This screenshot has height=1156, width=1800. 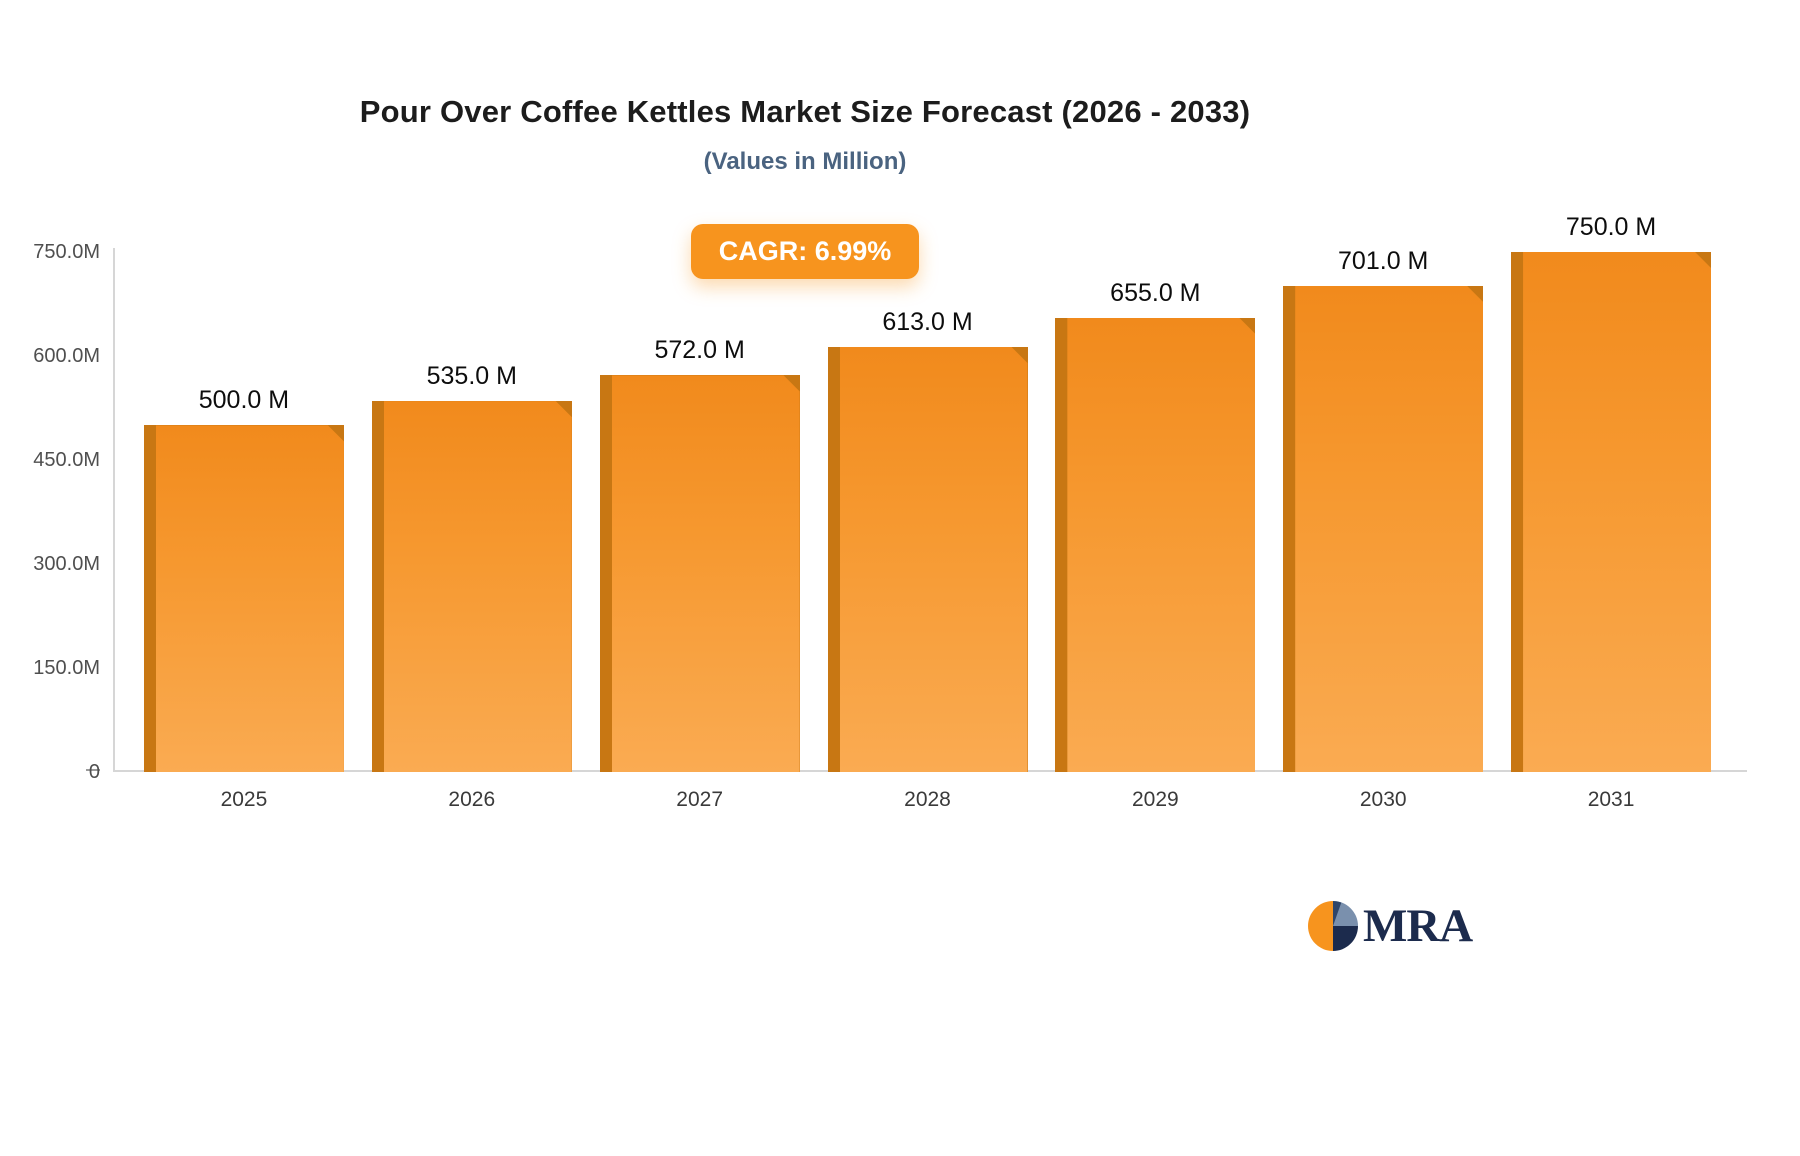 What do you see at coordinates (1383, 799) in the screenshot?
I see `x-axis-label: 2030` at bounding box center [1383, 799].